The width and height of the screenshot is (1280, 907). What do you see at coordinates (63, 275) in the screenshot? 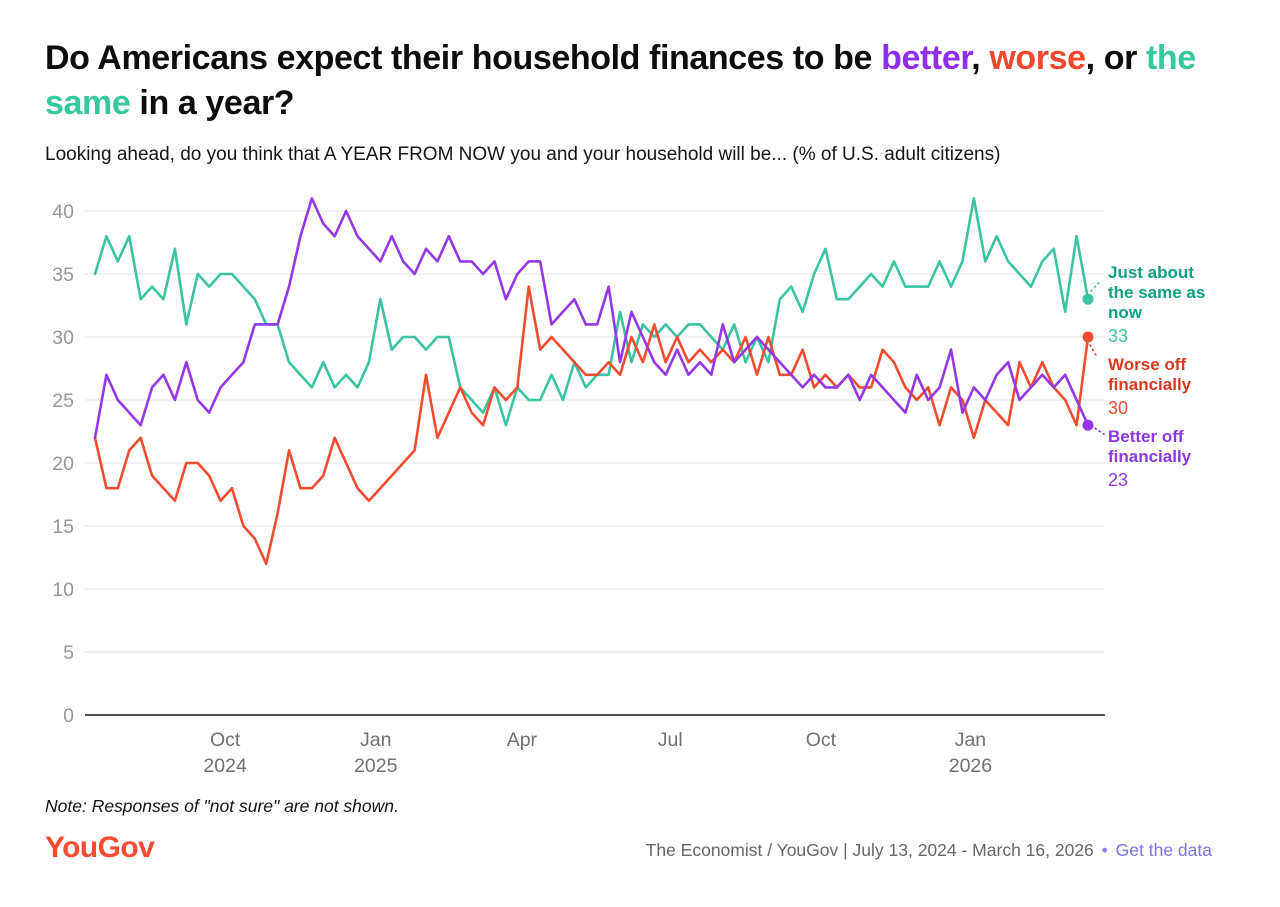
I see `y-tick-label: 35` at bounding box center [63, 275].